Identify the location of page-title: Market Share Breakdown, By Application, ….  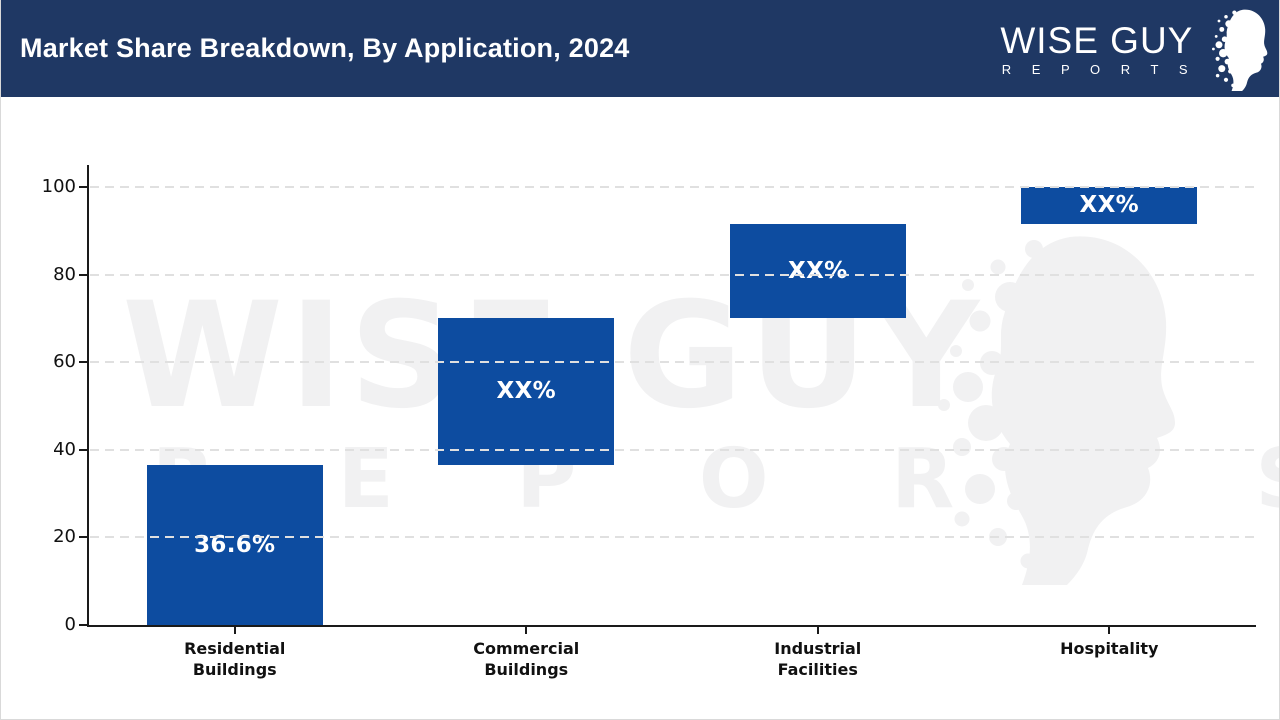
(325, 48).